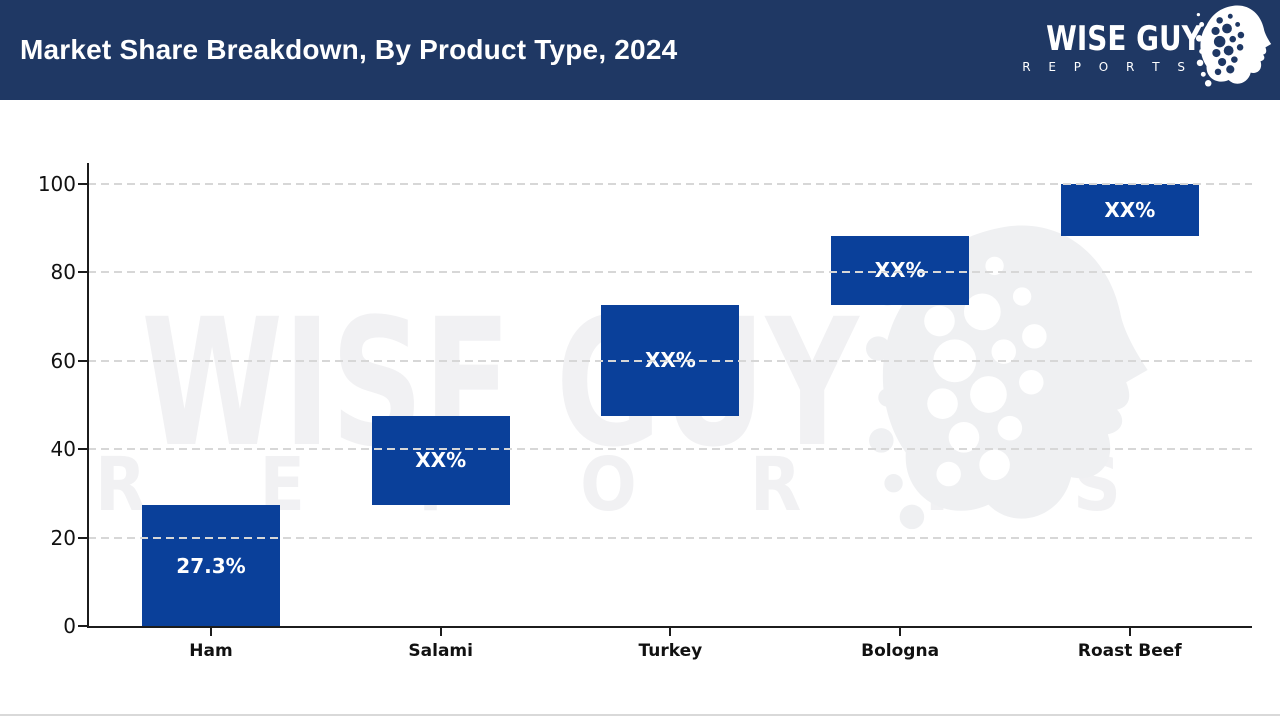  What do you see at coordinates (670, 651) in the screenshot?
I see `x-axis-category-label: Turkey` at bounding box center [670, 651].